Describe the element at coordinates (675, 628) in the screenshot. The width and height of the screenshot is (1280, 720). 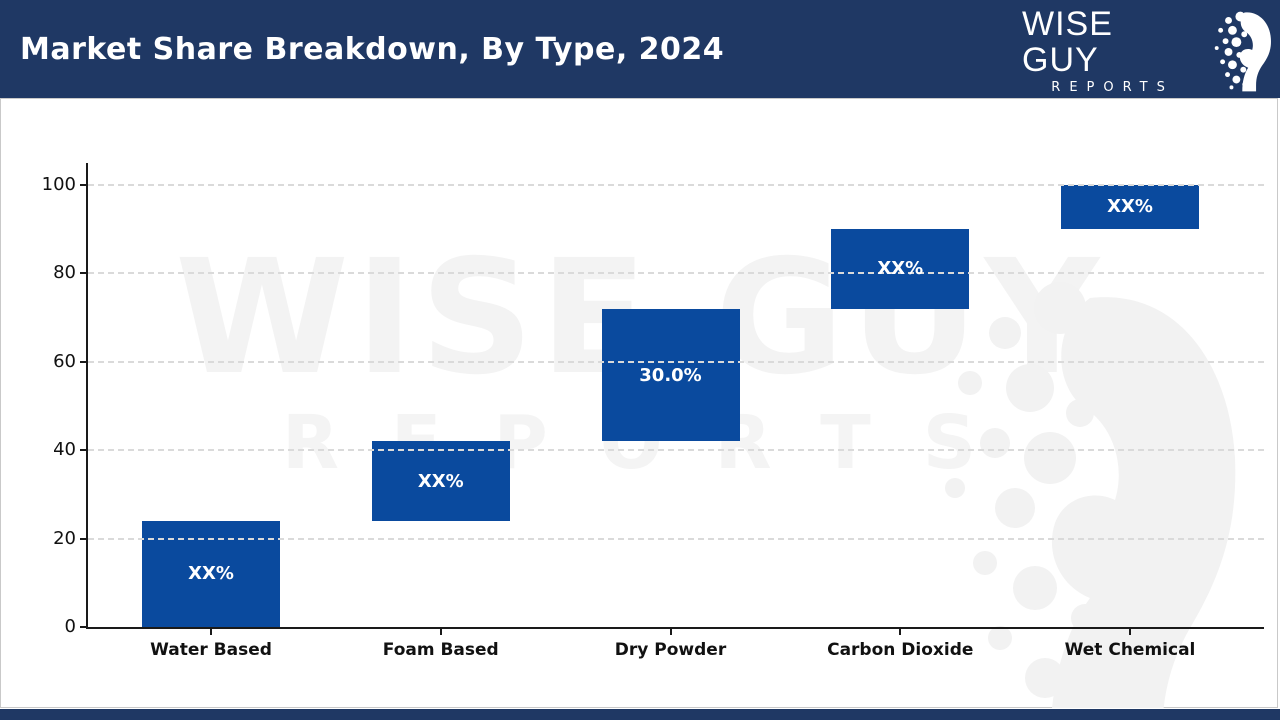
I see `x-axis-line` at that location.